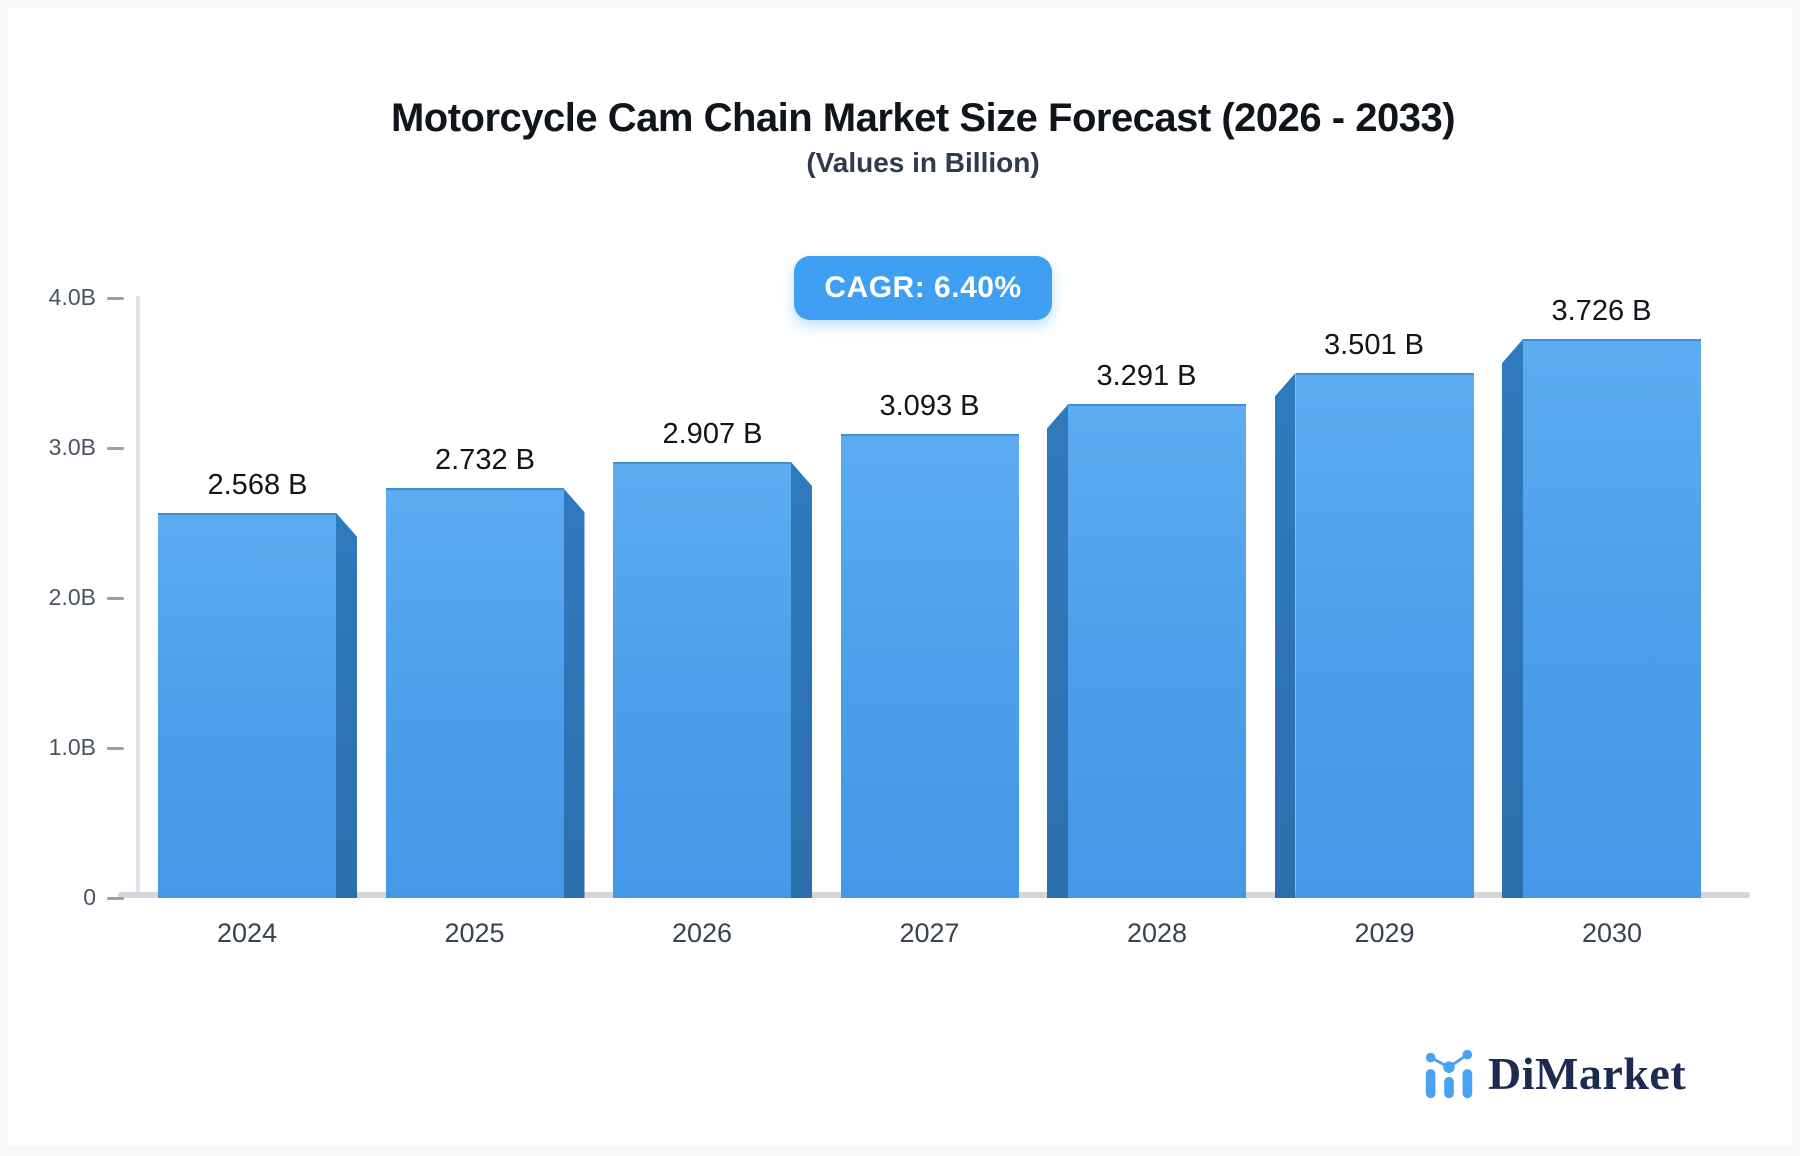  What do you see at coordinates (712, 433) in the screenshot?
I see `bar-value-label: 2.907 B` at bounding box center [712, 433].